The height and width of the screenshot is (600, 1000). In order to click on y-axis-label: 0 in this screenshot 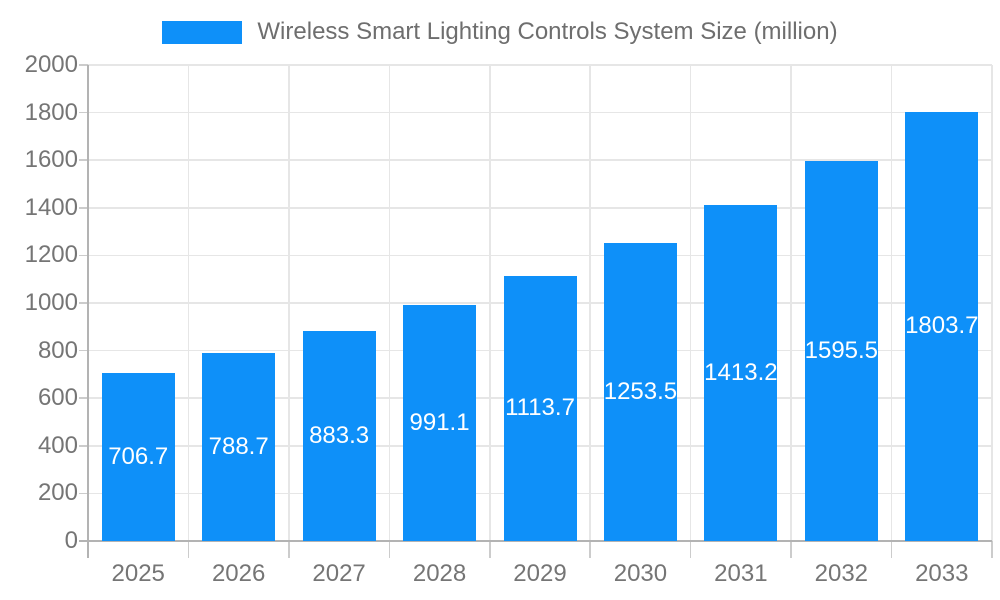, I will do `click(71, 540)`.